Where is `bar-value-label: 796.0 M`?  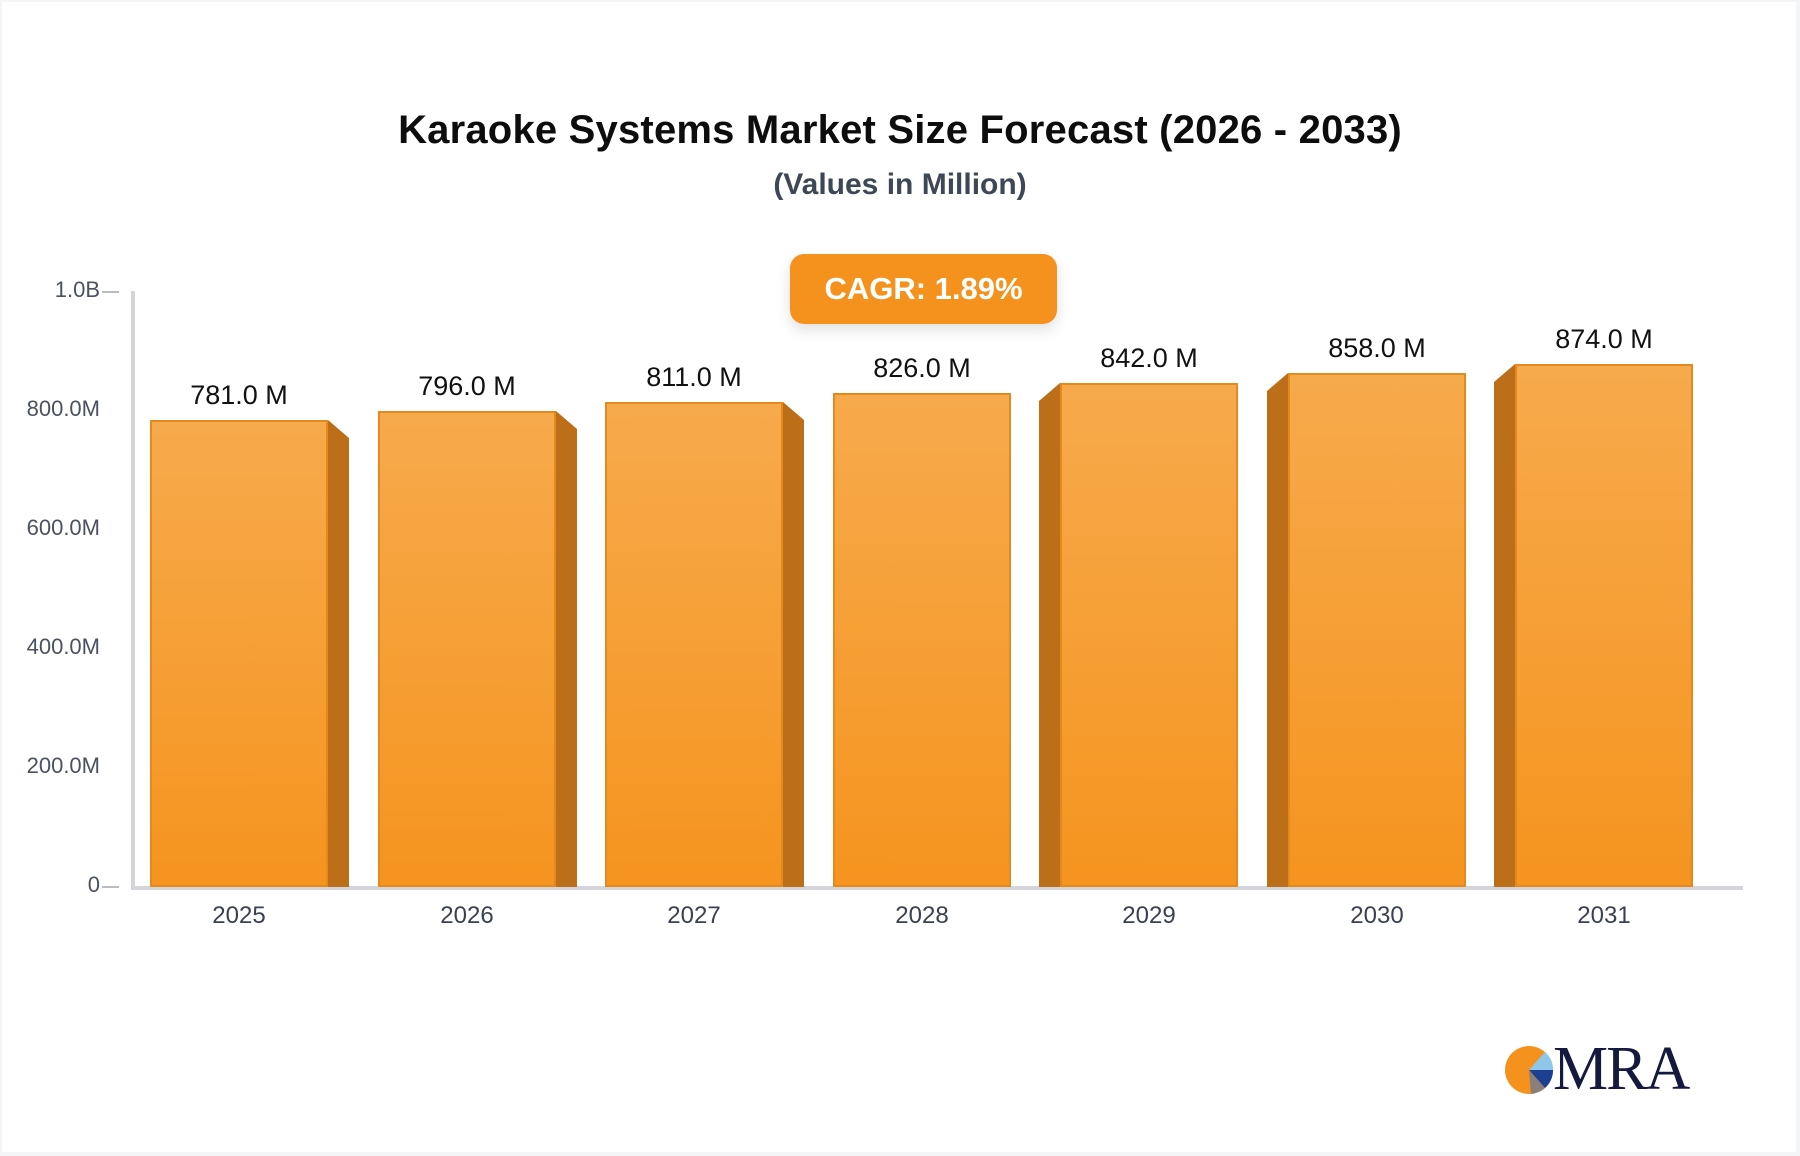 bar-value-label: 796.0 M is located at coordinates (467, 386).